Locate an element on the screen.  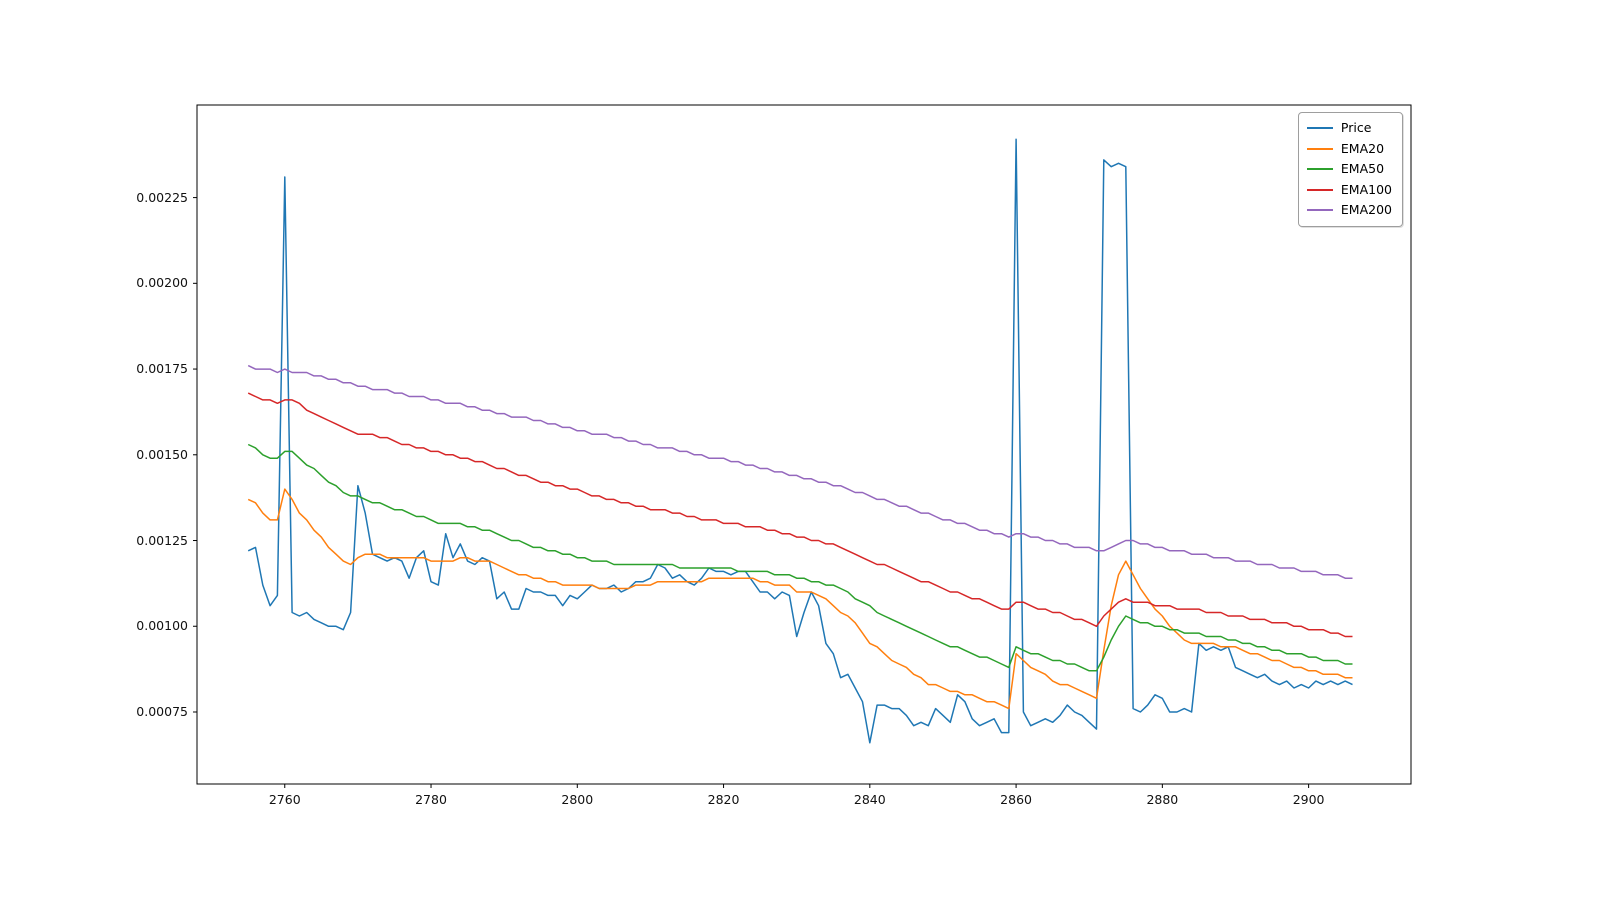
legend-item-price: Price is located at coordinates (1349, 128).